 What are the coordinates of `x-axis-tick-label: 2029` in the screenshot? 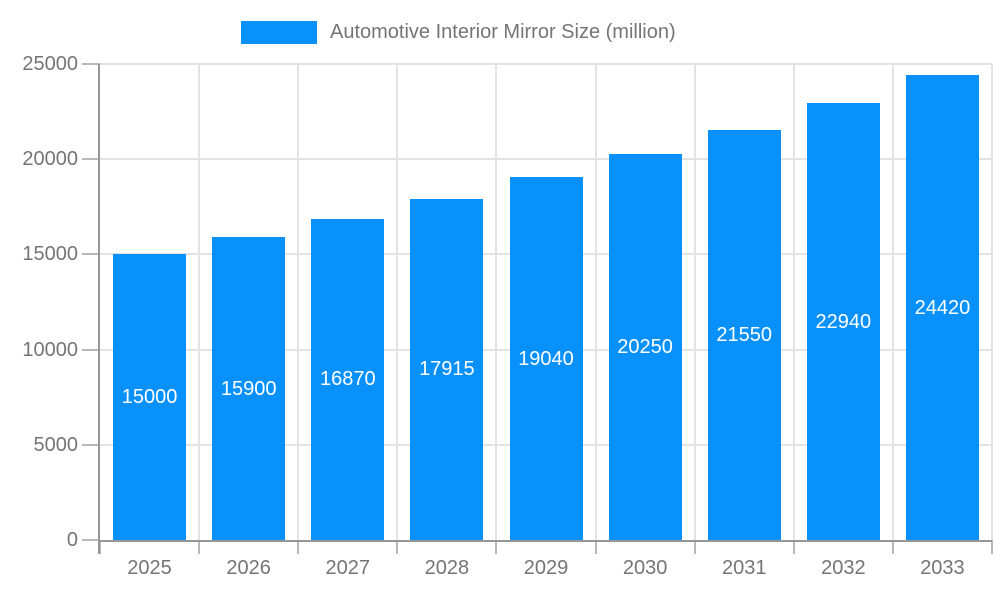 It's located at (546, 568).